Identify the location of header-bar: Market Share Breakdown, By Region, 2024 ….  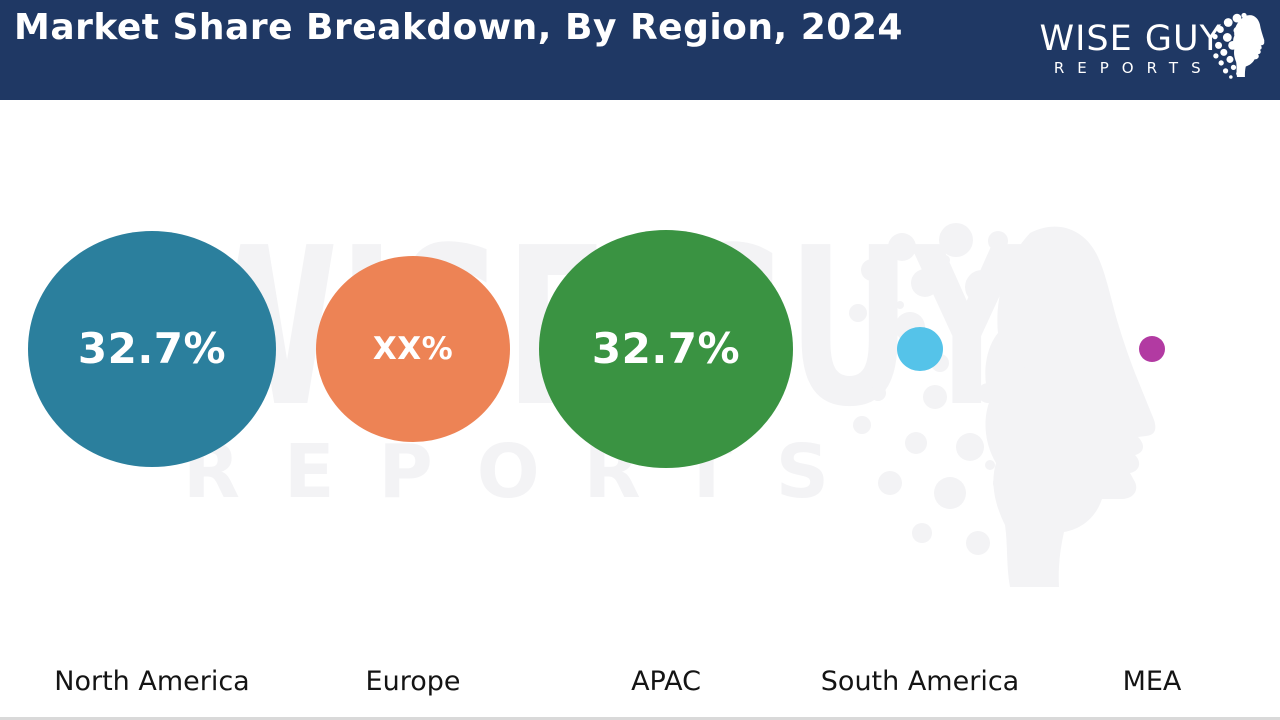
(640, 50).